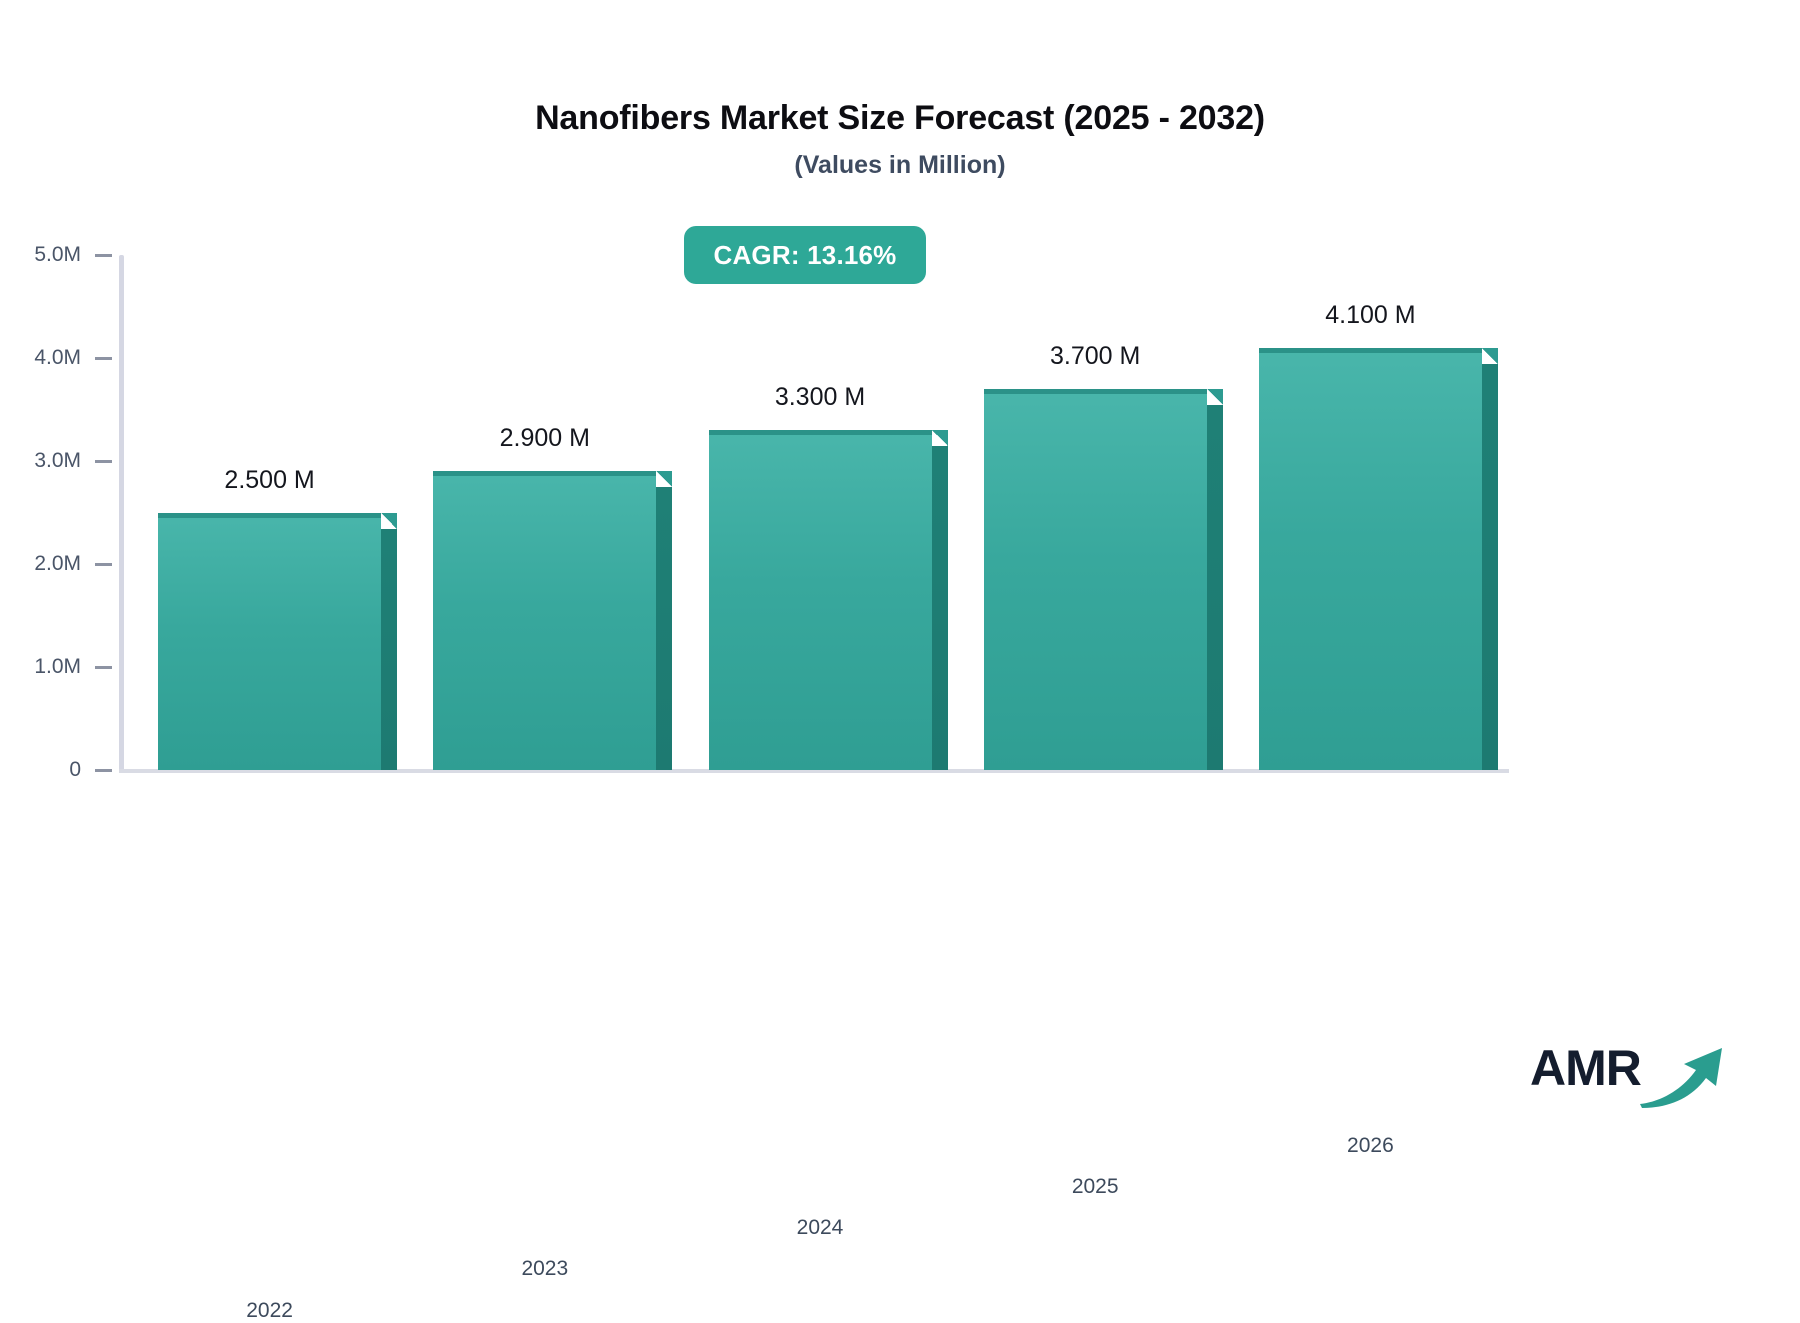 The width and height of the screenshot is (1800, 1323). I want to click on x-axis-category-label: 2024, so click(820, 1228).